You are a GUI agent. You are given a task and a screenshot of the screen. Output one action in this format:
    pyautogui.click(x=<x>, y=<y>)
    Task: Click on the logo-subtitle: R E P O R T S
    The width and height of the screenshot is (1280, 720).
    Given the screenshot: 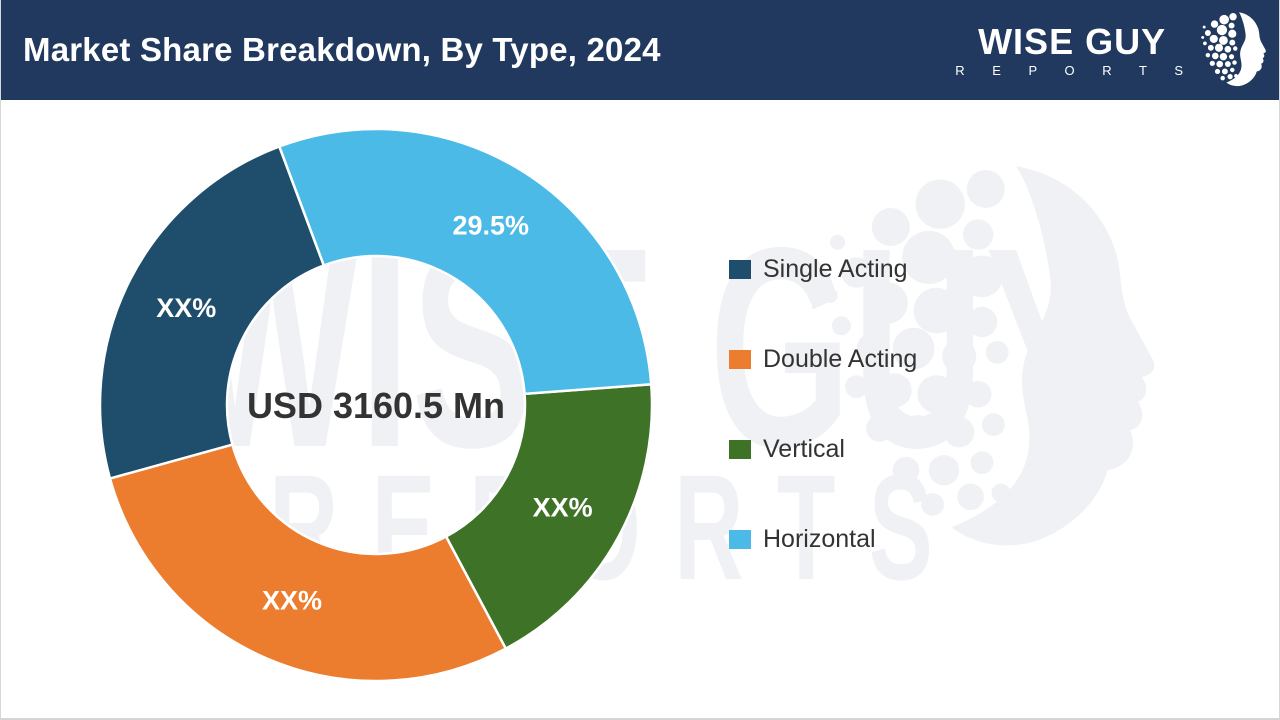 What is the action you would take?
    pyautogui.click(x=1075, y=70)
    